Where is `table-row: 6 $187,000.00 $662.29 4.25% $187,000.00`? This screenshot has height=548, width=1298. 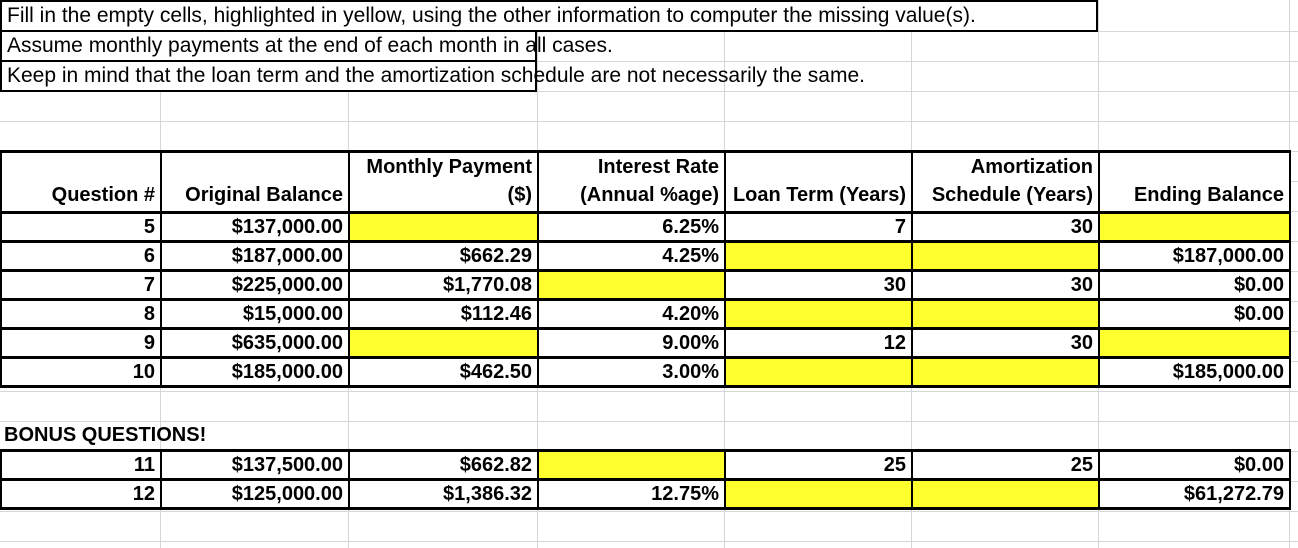 table-row: 6 $187,000.00 $662.29 4.25% $187,000.00 is located at coordinates (645, 256).